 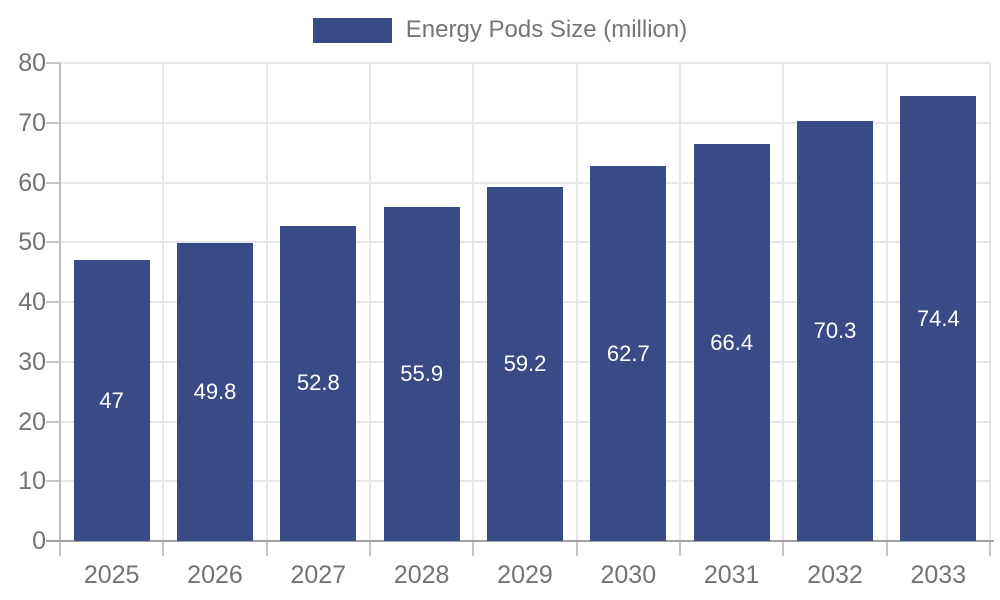 What do you see at coordinates (628, 575) in the screenshot?
I see `x-axis-label: 2030` at bounding box center [628, 575].